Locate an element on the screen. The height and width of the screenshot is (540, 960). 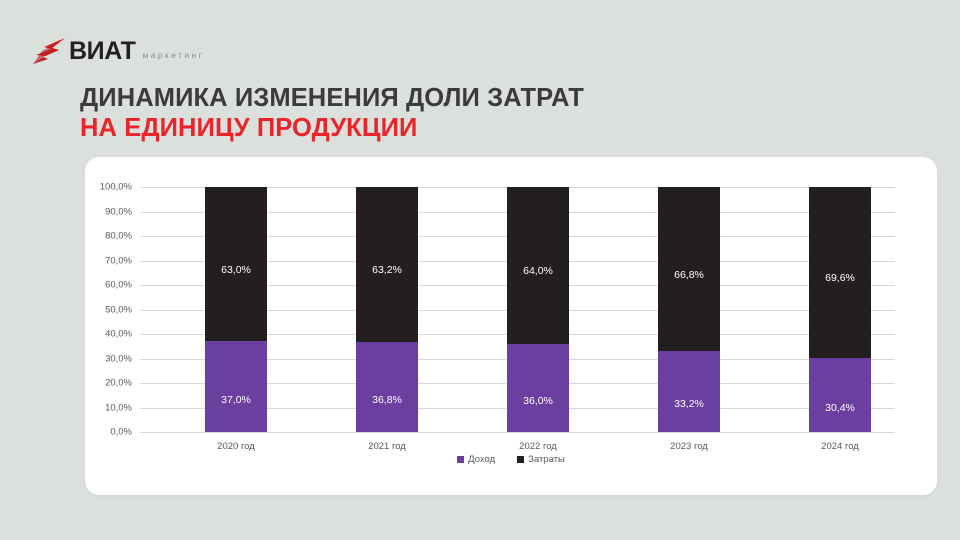
y-axis-tick-label: 90,0% is located at coordinates (118, 211).